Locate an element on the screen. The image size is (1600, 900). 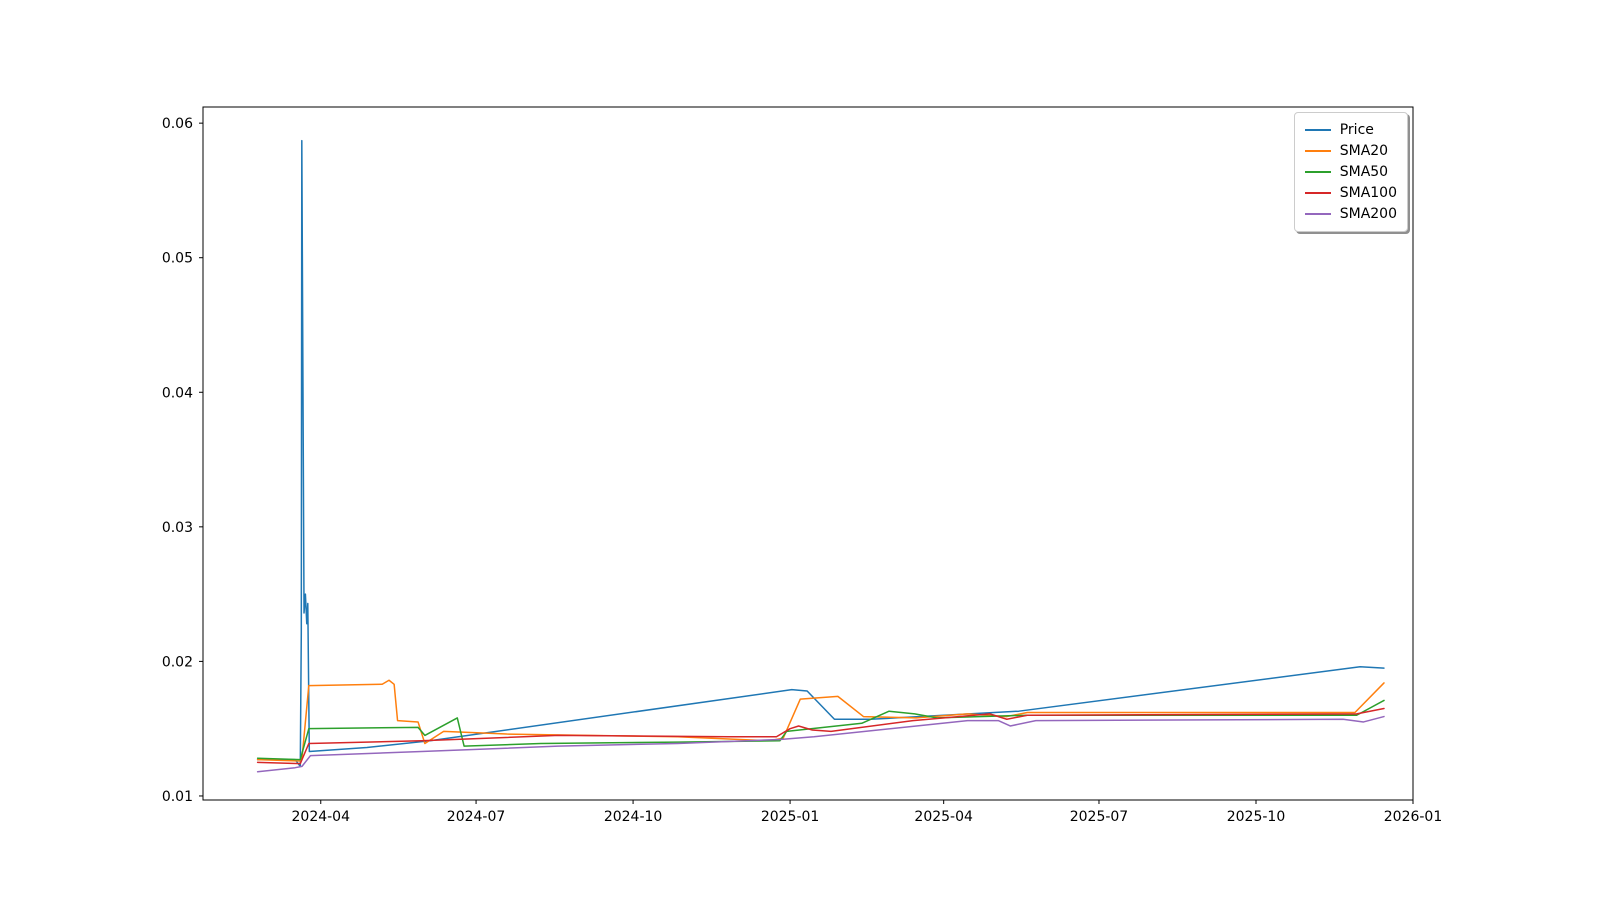
x-tick-label: 2025-01 is located at coordinates (790, 817).